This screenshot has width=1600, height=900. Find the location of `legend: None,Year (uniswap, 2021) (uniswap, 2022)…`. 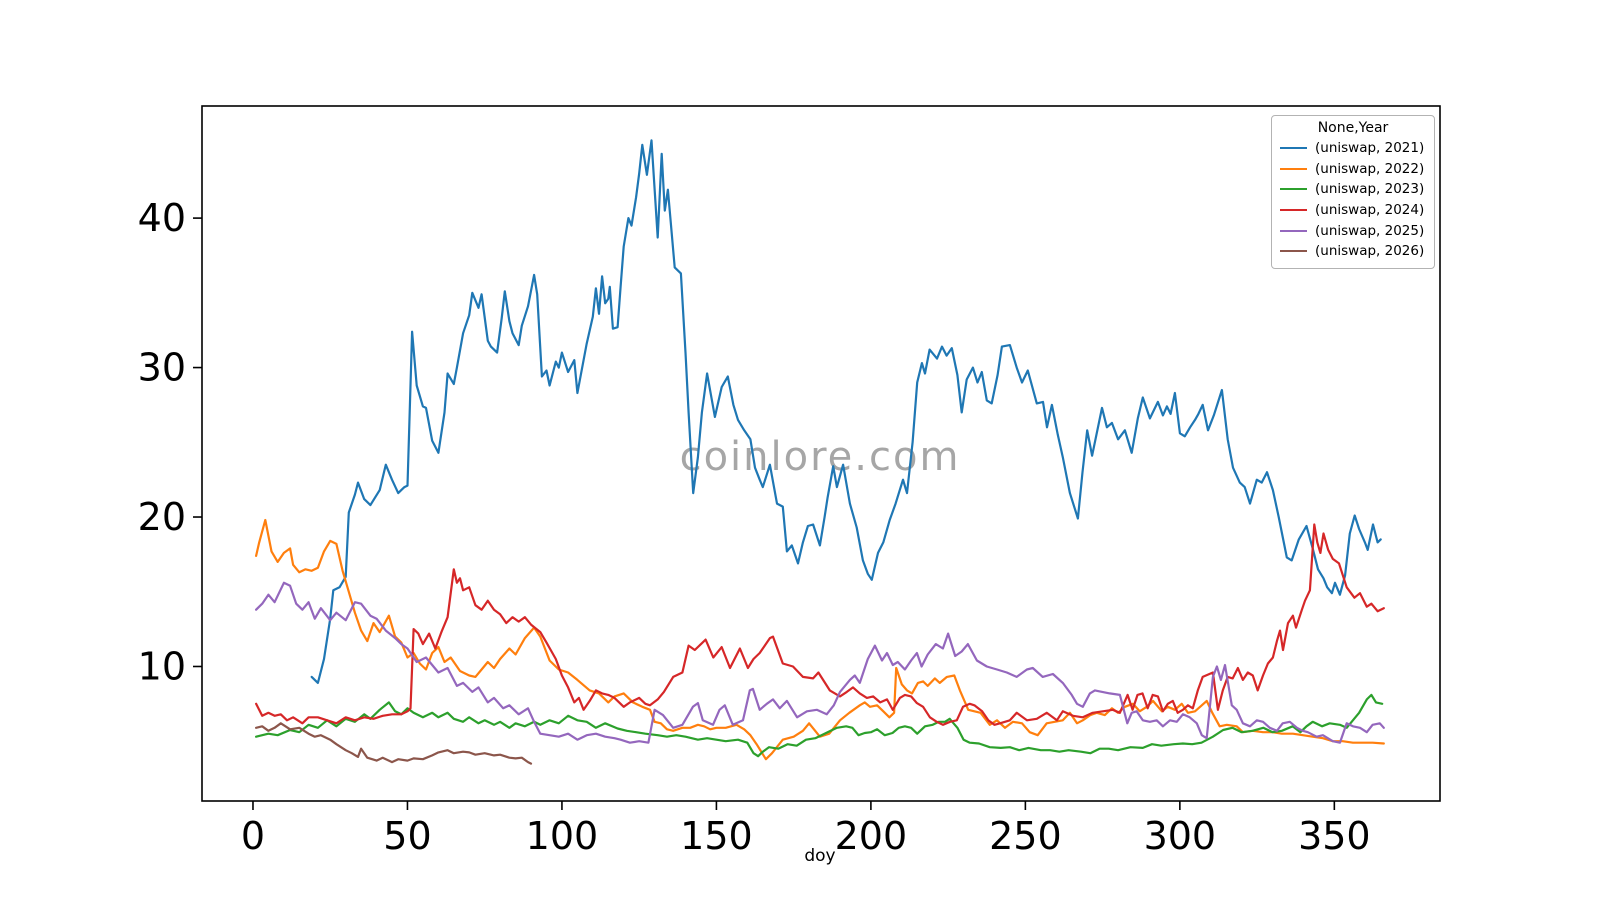

legend: None,Year (uniswap, 2021) (uniswap, 2022)… is located at coordinates (1353, 192).